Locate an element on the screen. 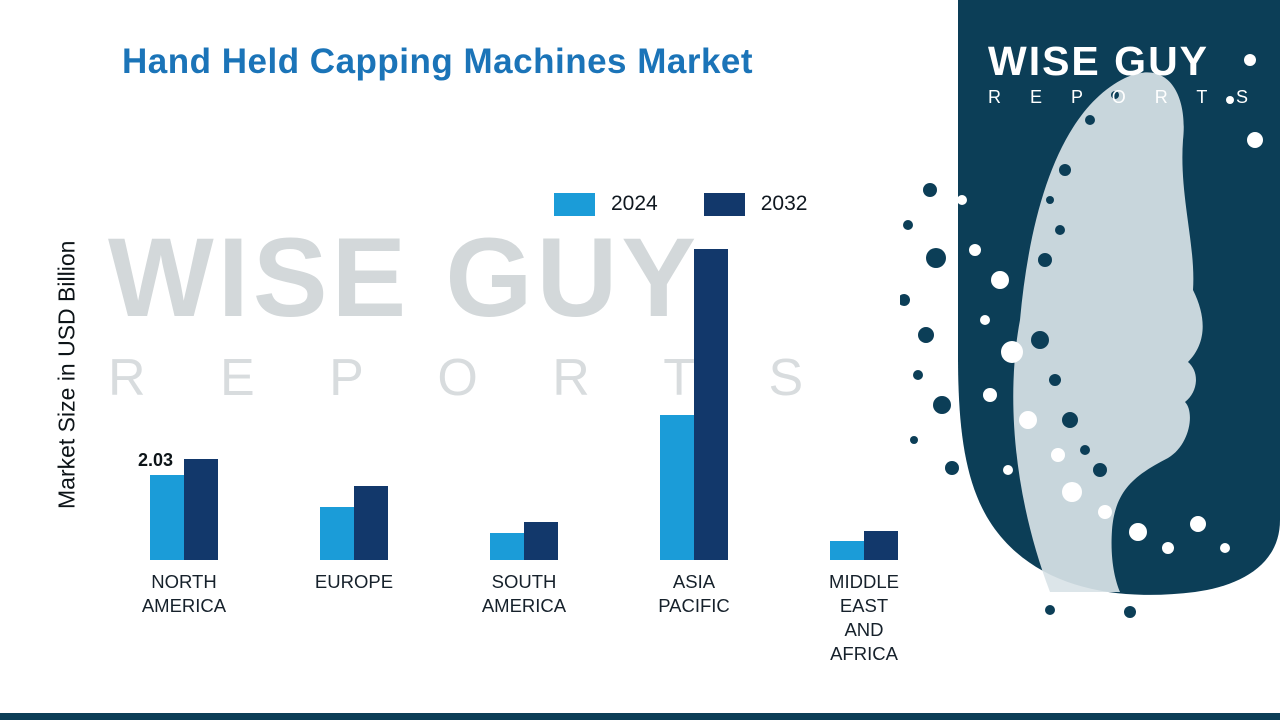 The width and height of the screenshot is (1280, 720). category-label: MIDDLE EAST AND AFRICA is located at coordinates (864, 617).